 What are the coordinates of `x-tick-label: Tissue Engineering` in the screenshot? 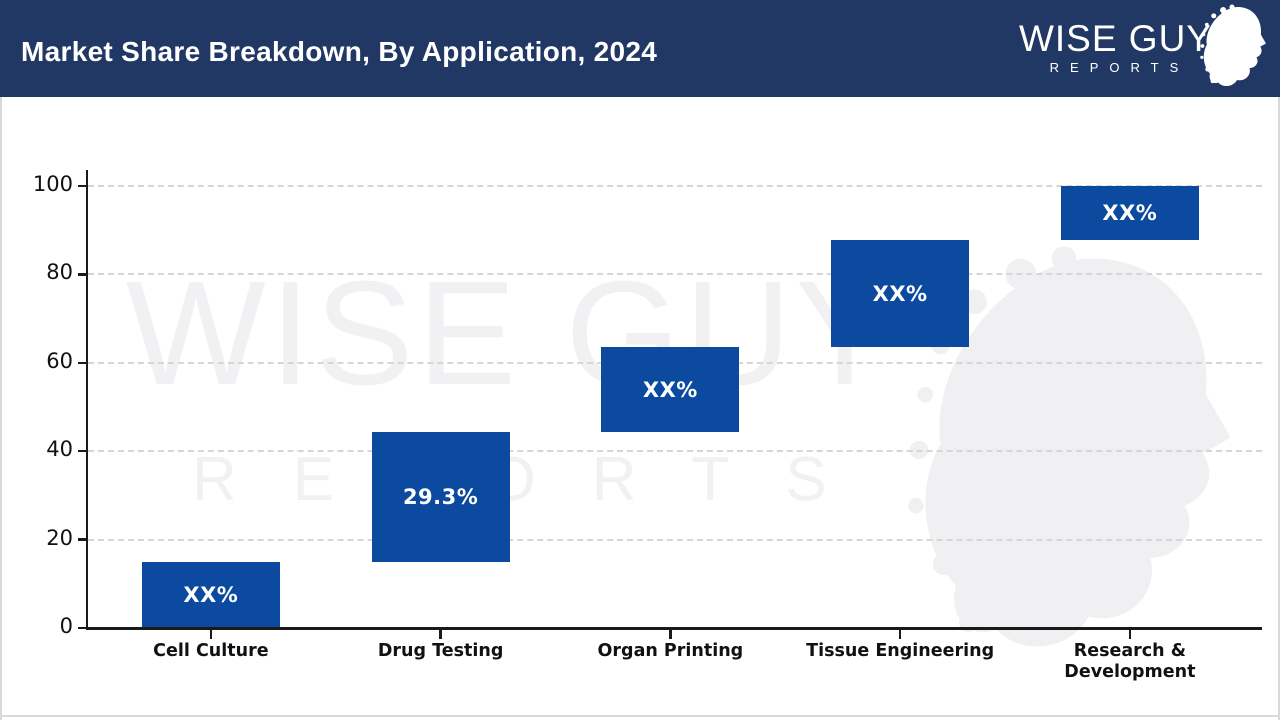 It's located at (900, 651).